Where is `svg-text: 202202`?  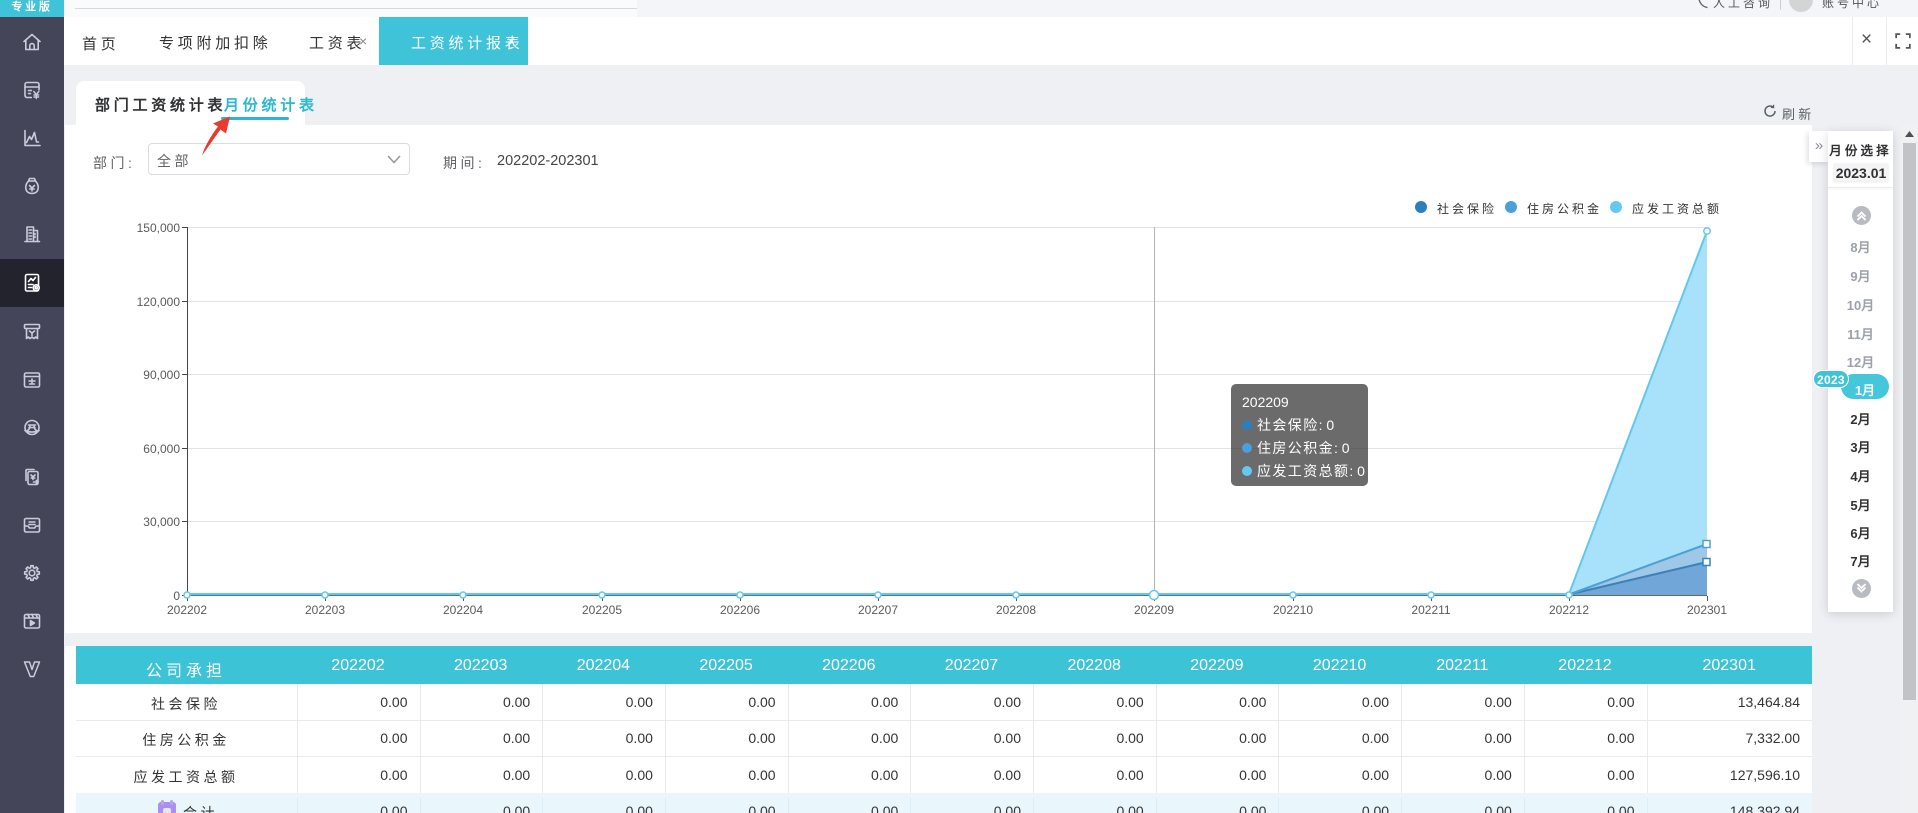
svg-text: 202202 is located at coordinates (187, 610).